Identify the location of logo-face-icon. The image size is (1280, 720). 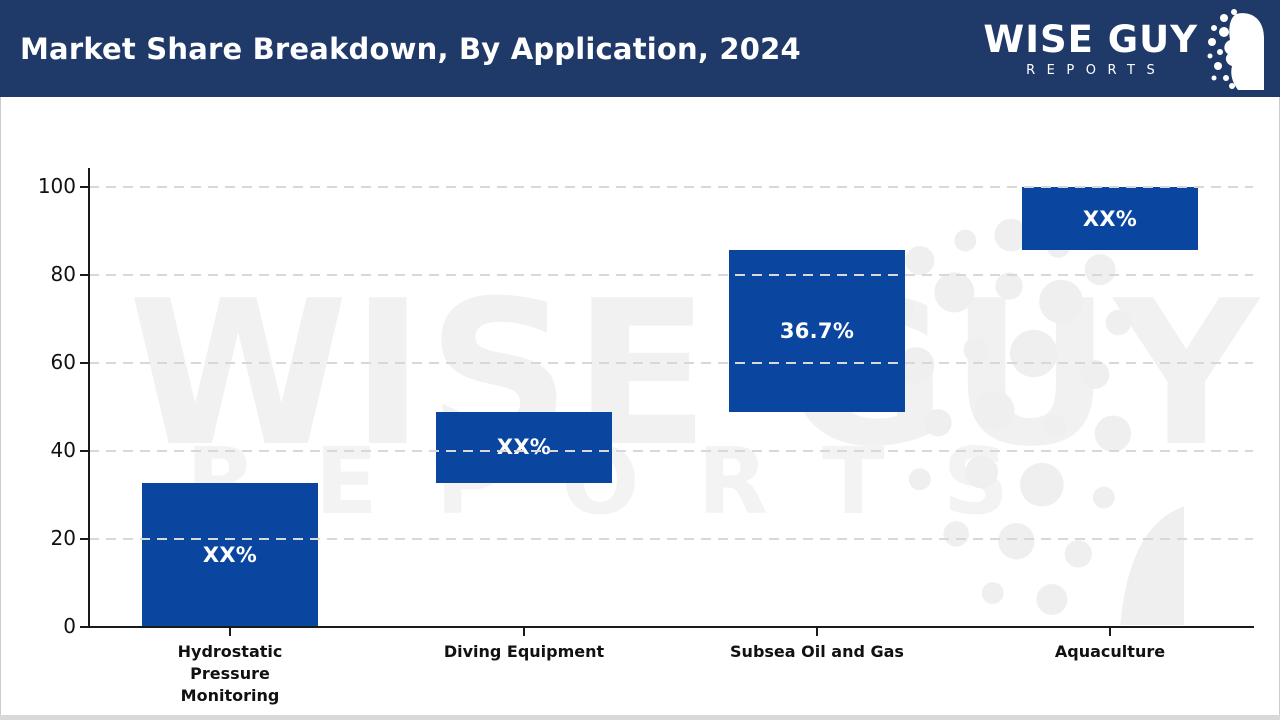
(1235, 49).